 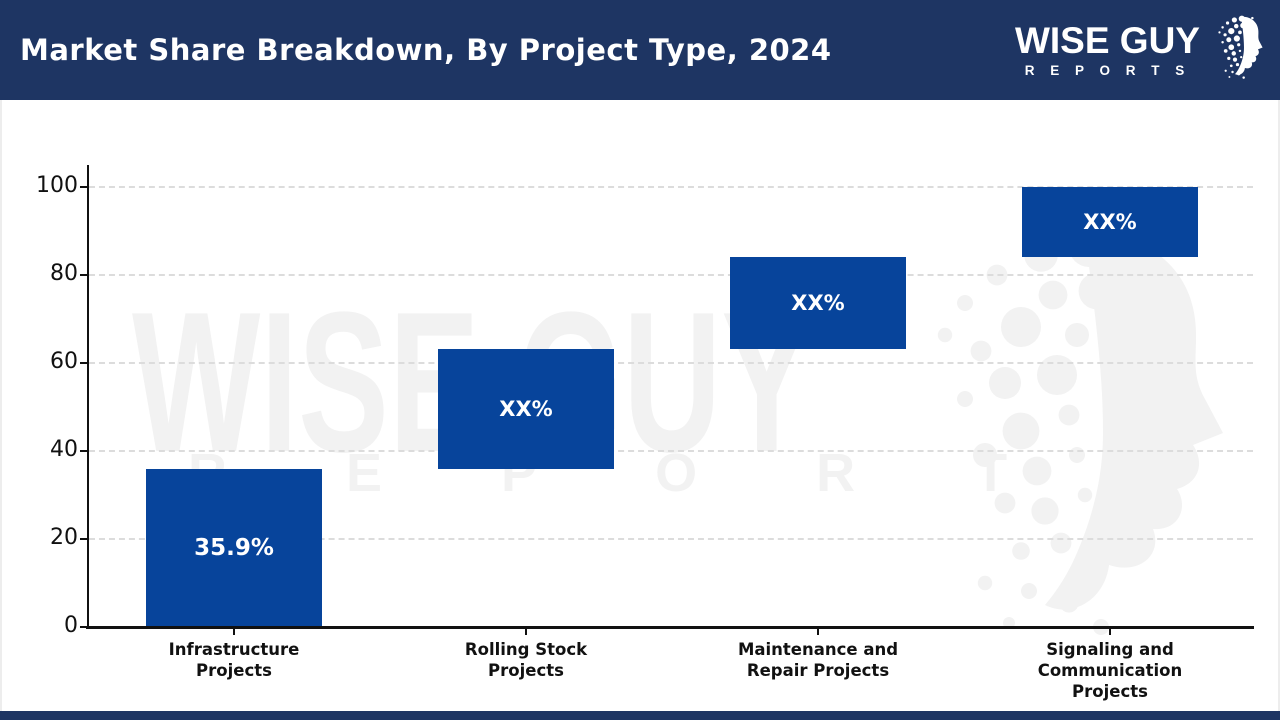 What do you see at coordinates (57, 185) in the screenshot?
I see `y-tick-label: 100` at bounding box center [57, 185].